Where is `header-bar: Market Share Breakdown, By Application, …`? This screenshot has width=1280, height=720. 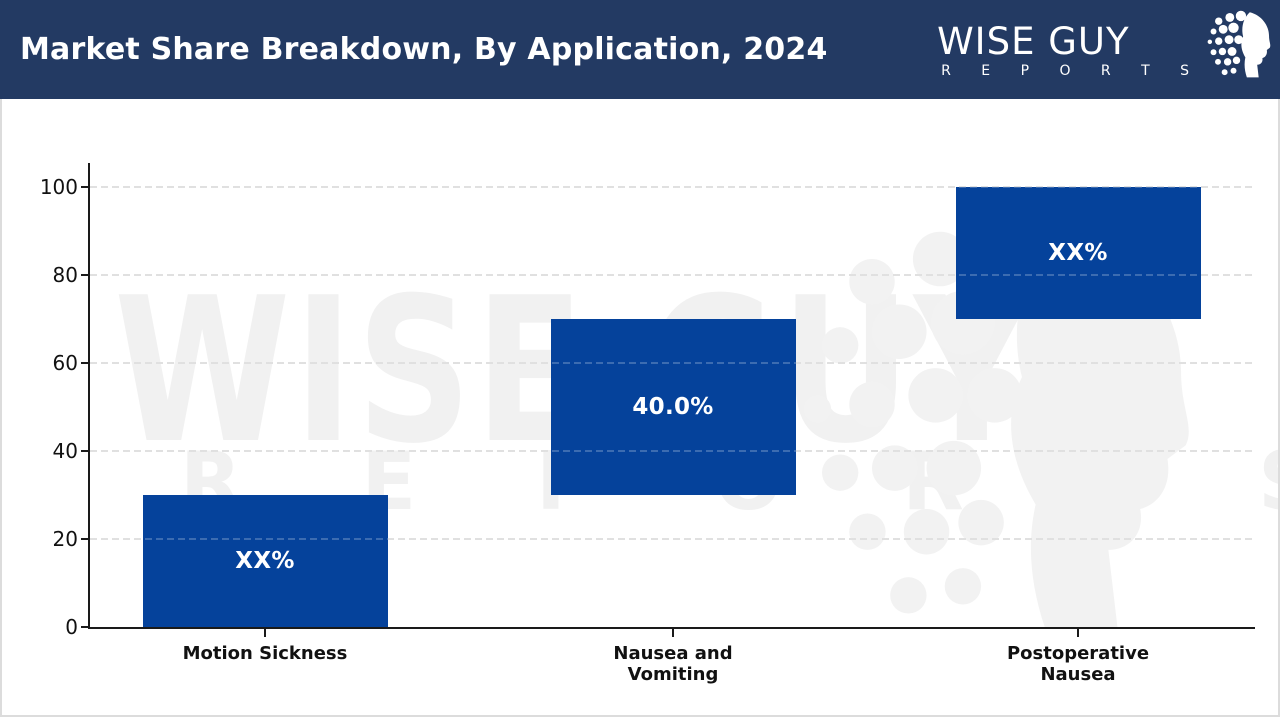
header-bar: Market Share Breakdown, By Application, … is located at coordinates (640, 49).